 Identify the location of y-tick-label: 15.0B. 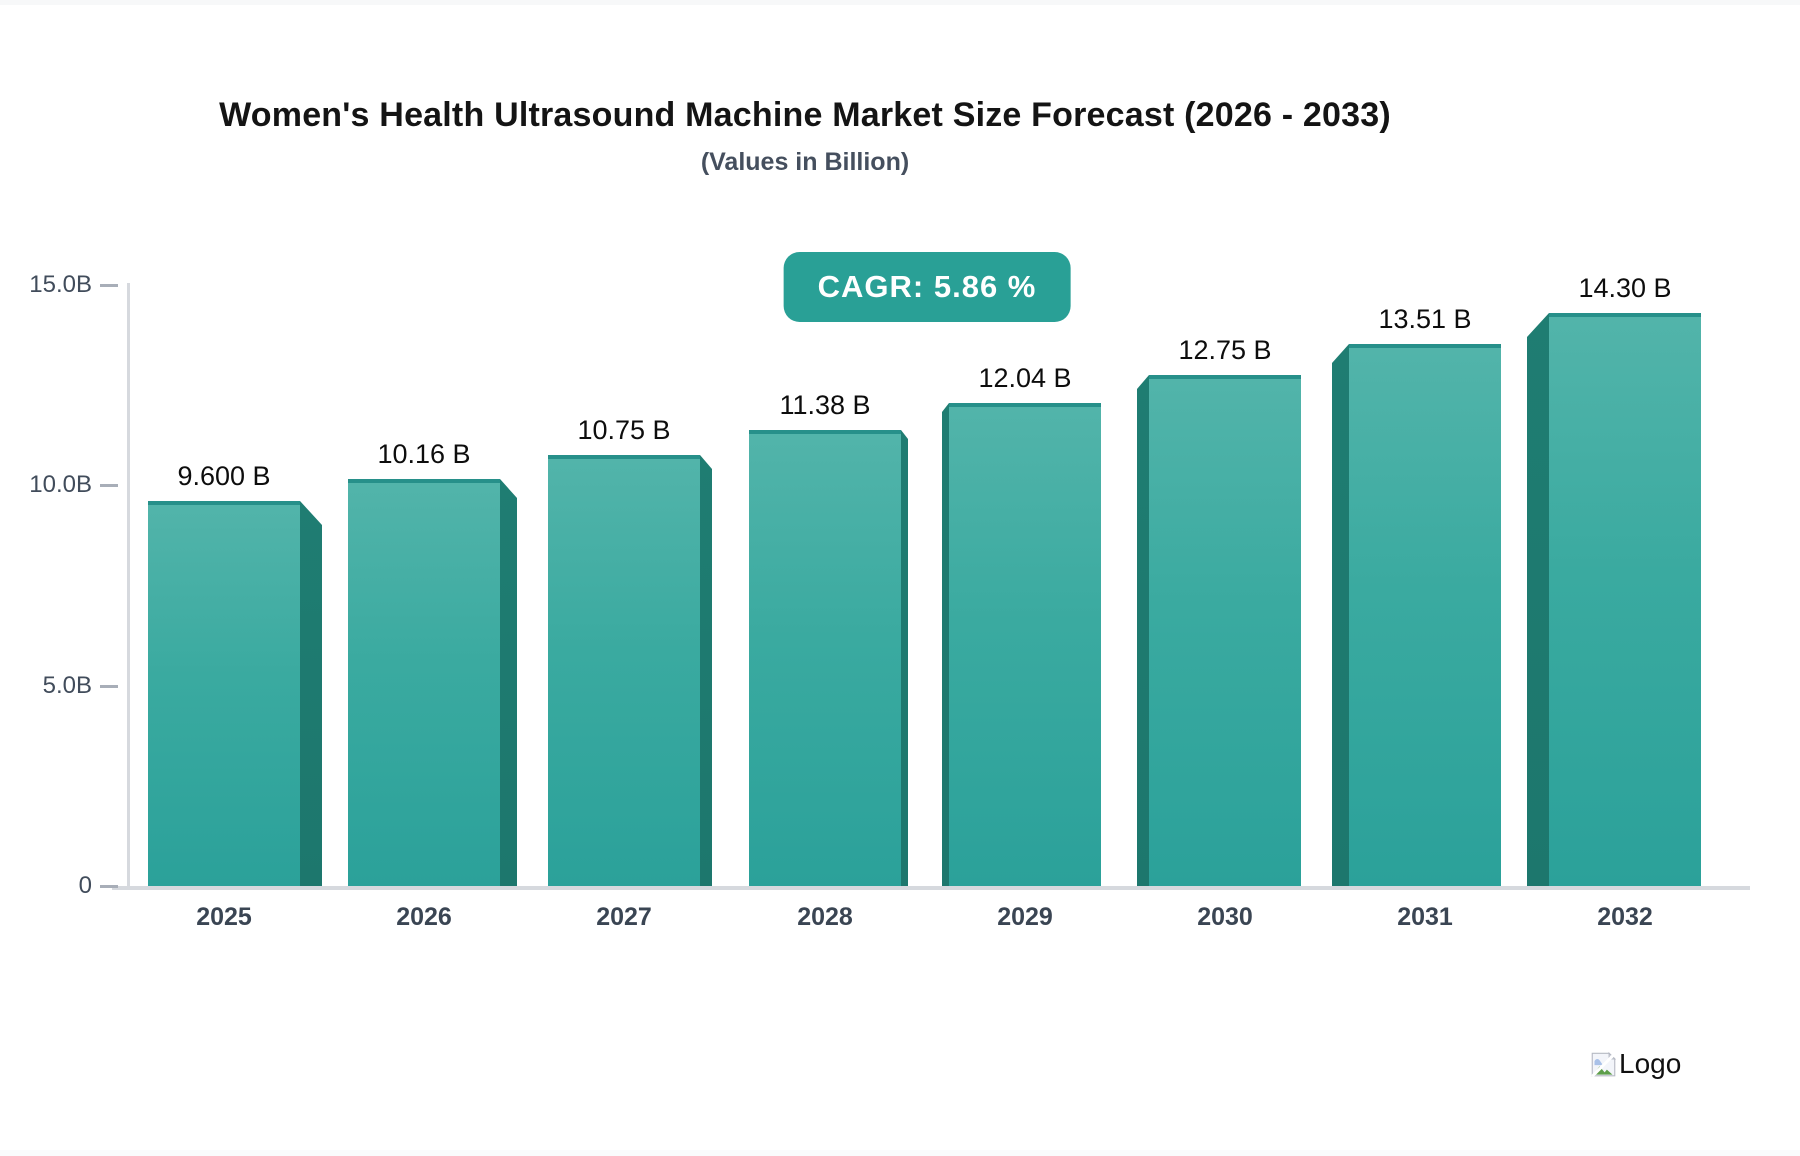
(60, 284).